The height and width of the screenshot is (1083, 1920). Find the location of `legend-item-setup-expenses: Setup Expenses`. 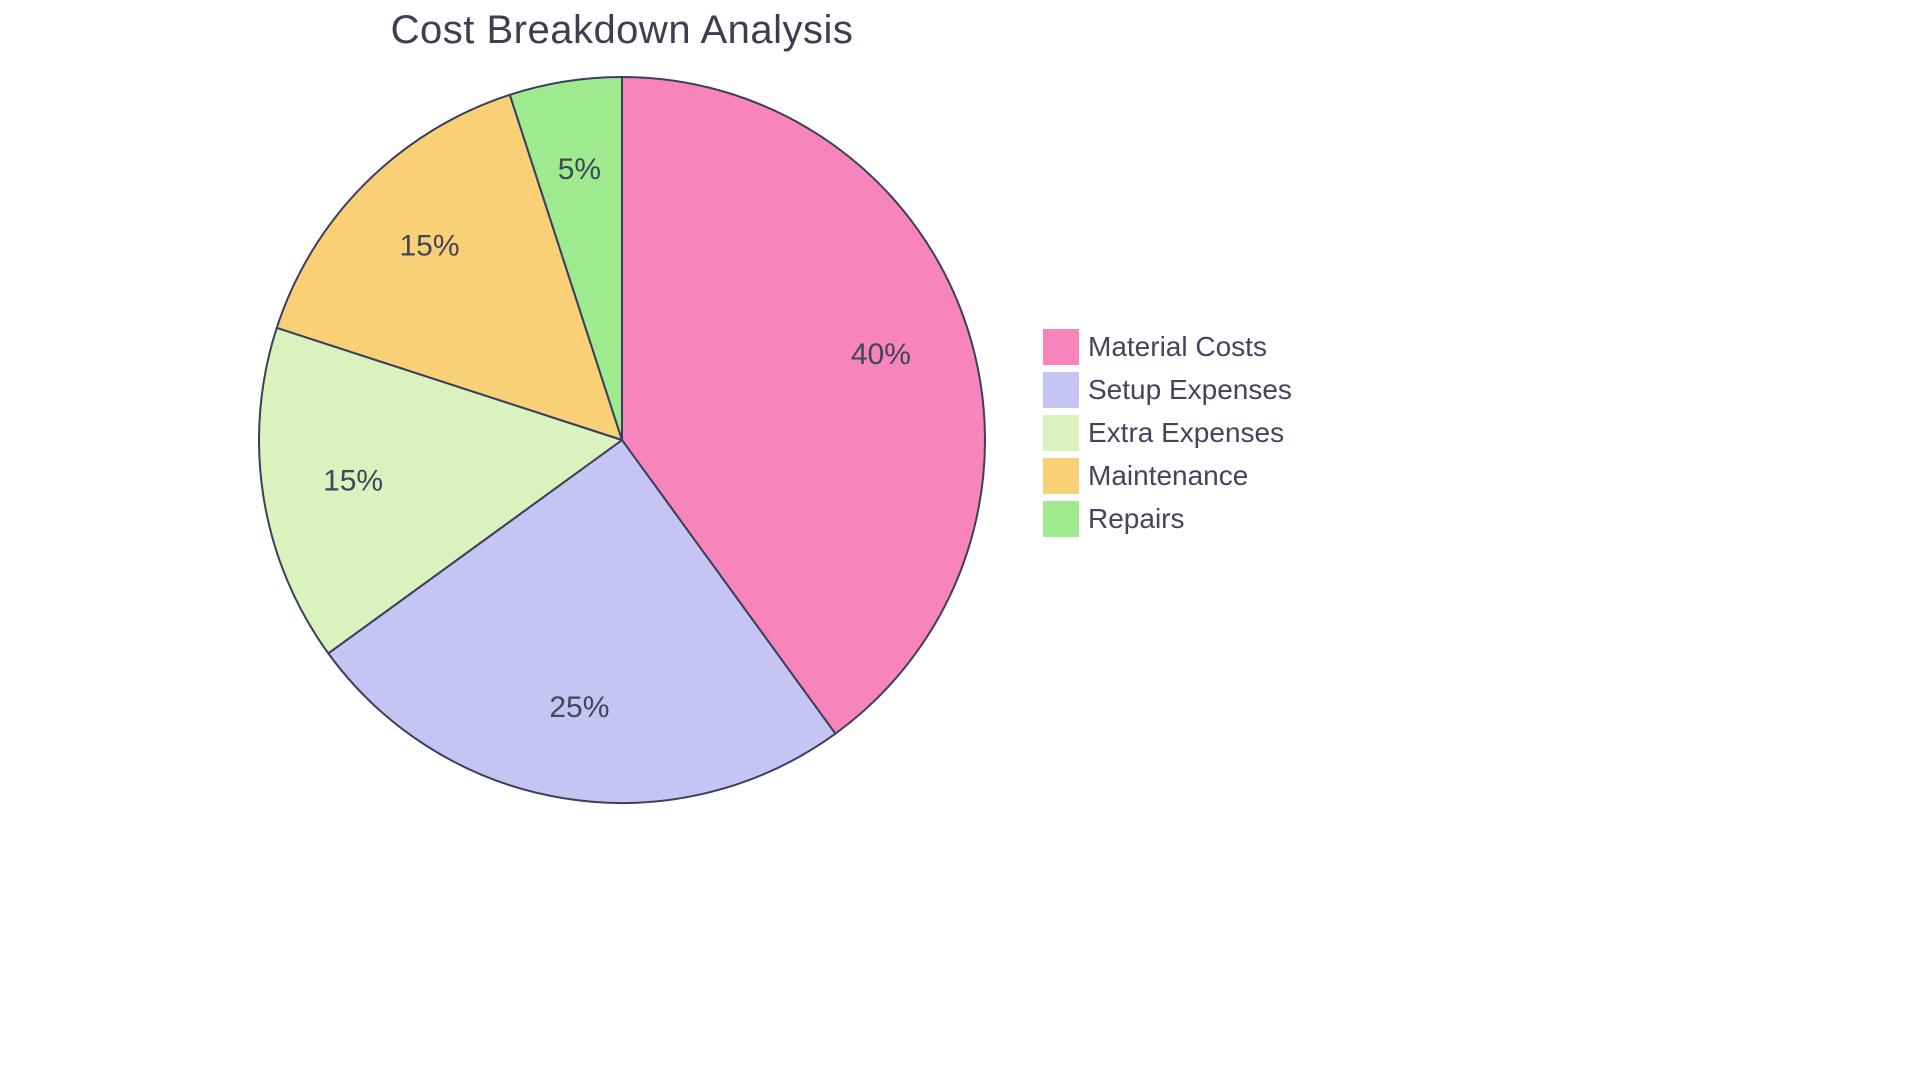

legend-item-setup-expenses: Setup Expenses is located at coordinates (1167, 390).